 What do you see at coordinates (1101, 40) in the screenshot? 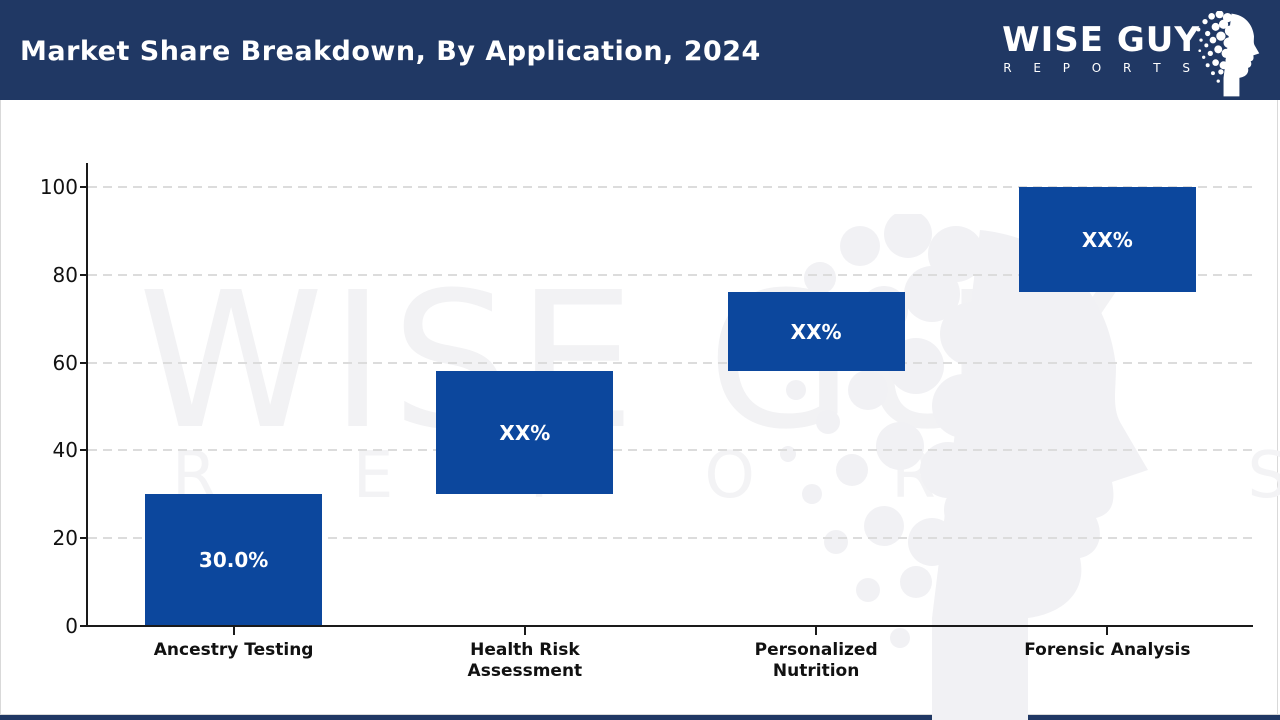
I see `logo-wise-guy-text: WISE GUY` at bounding box center [1101, 40].